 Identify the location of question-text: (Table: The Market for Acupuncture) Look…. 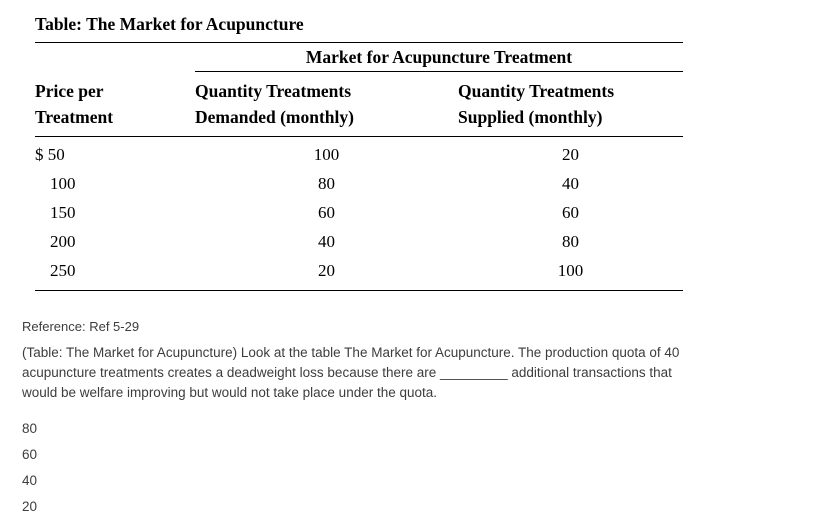
(351, 372).